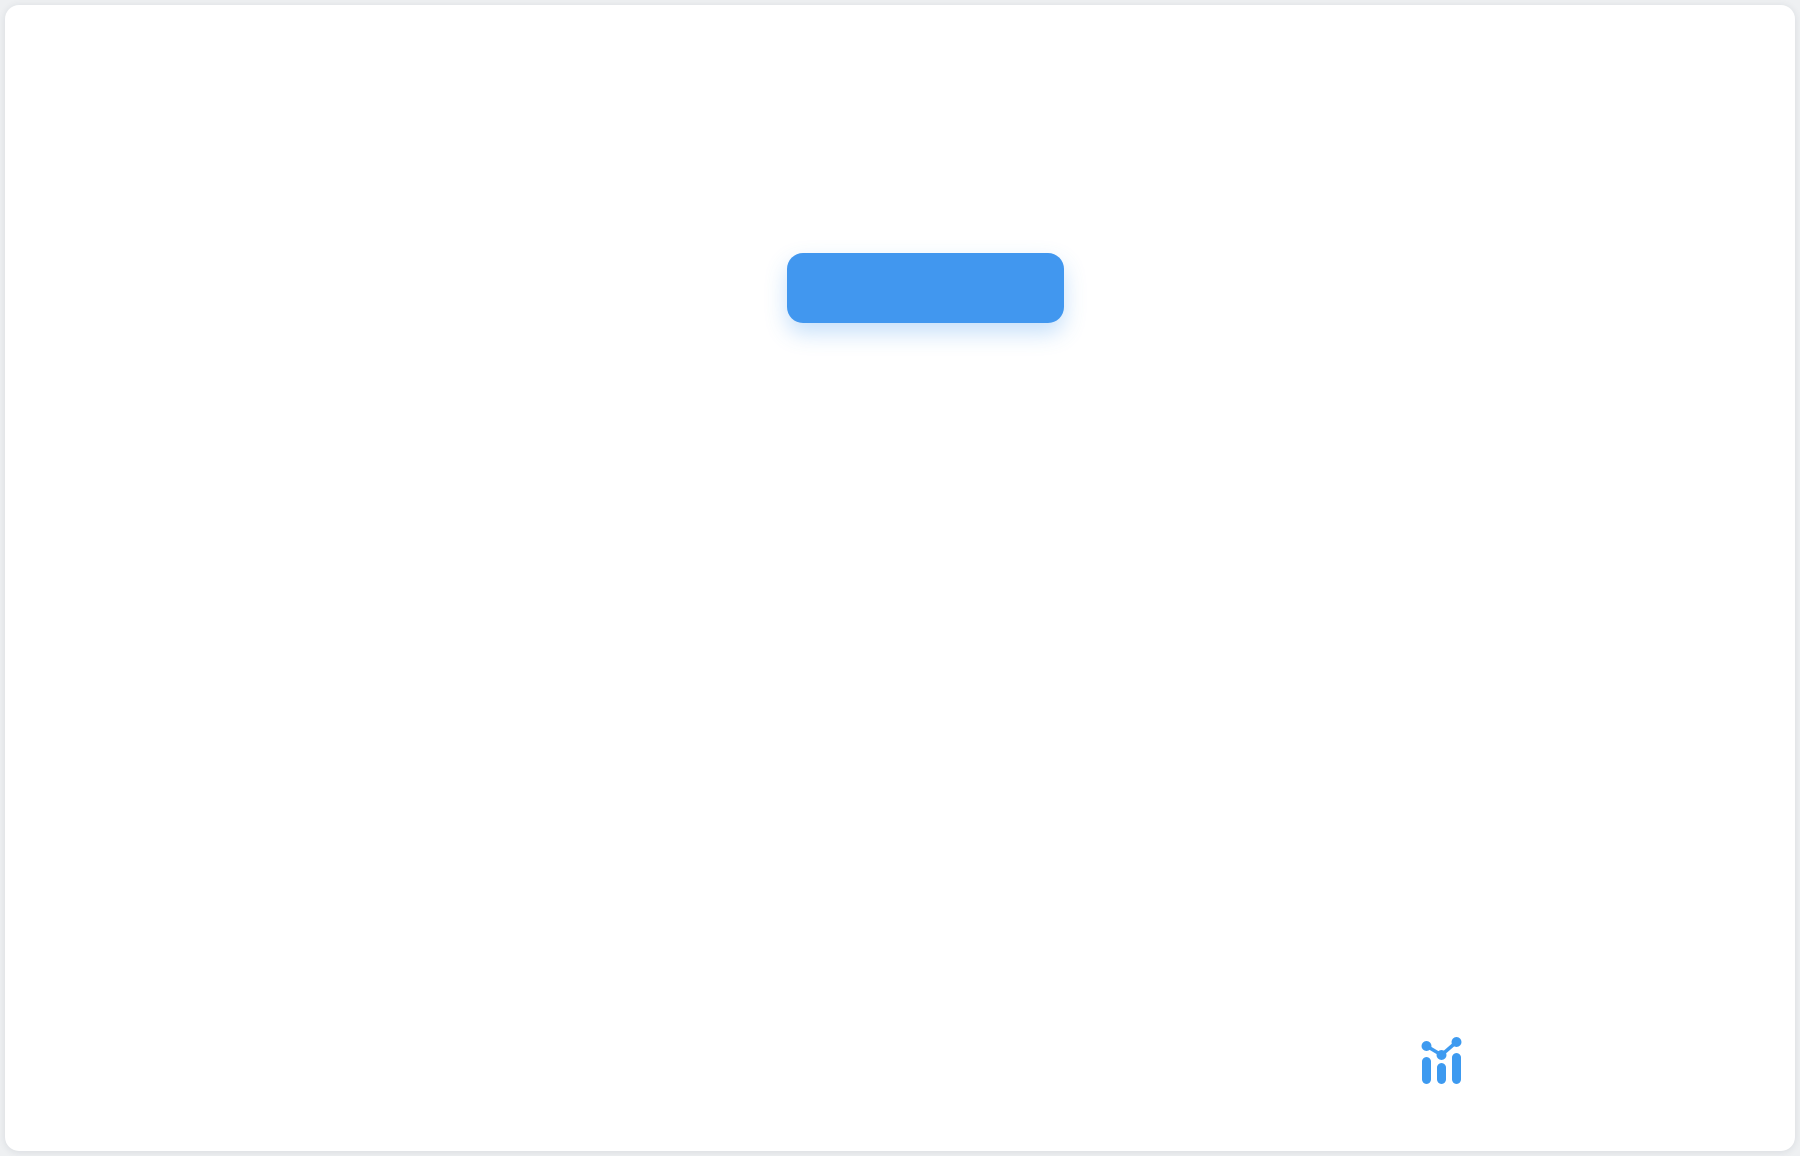 The height and width of the screenshot is (1156, 1800). Describe the element at coordinates (925, 288) in the screenshot. I see `cagr-badge` at that location.